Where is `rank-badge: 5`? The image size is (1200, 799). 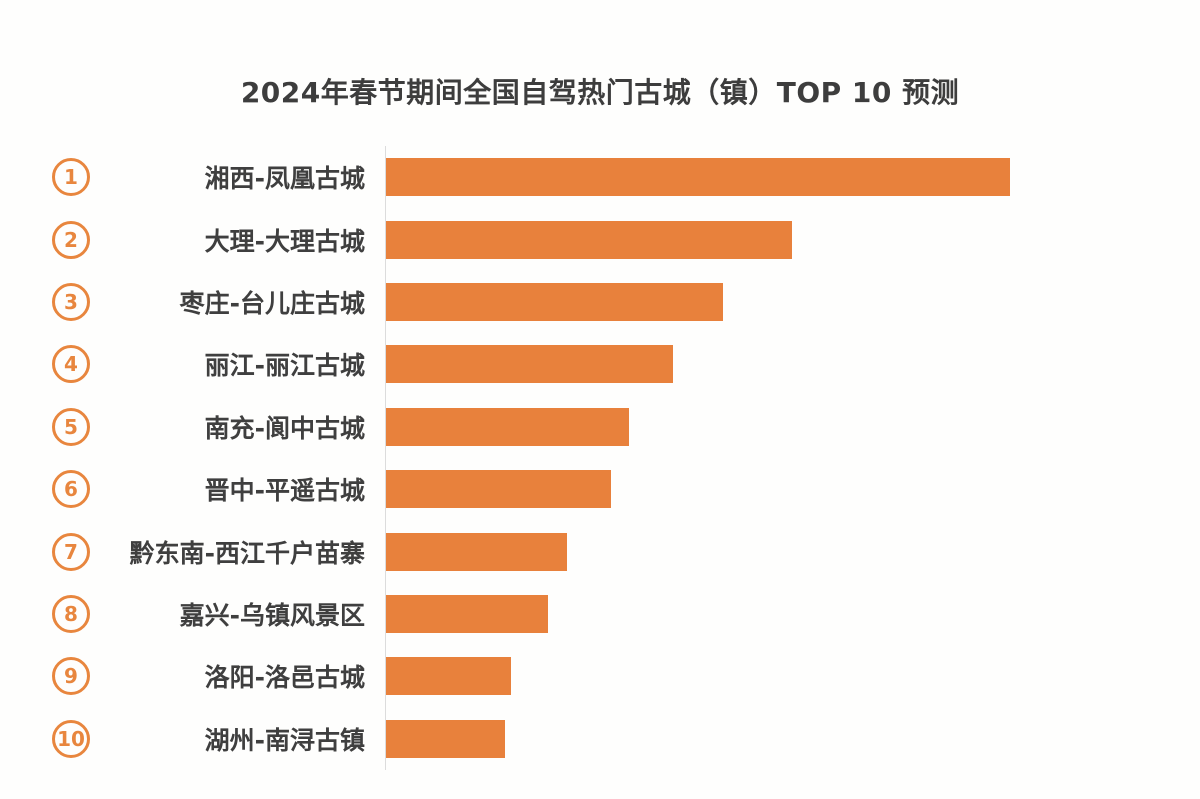 rank-badge: 5 is located at coordinates (71, 426).